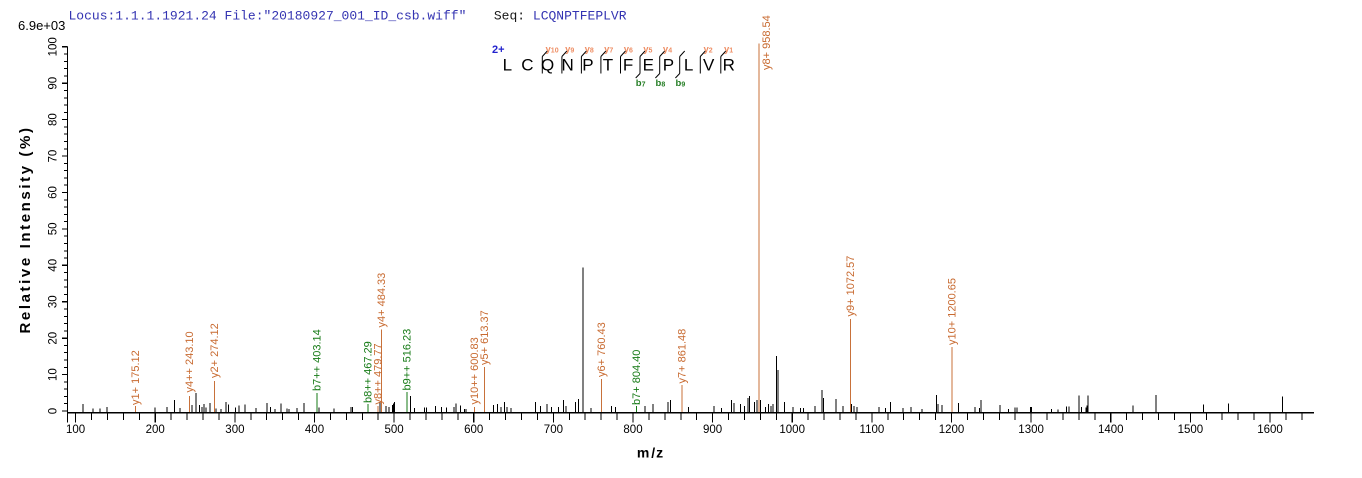  I want to click on svg-text: y5+ 613.37, so click(485, 337).